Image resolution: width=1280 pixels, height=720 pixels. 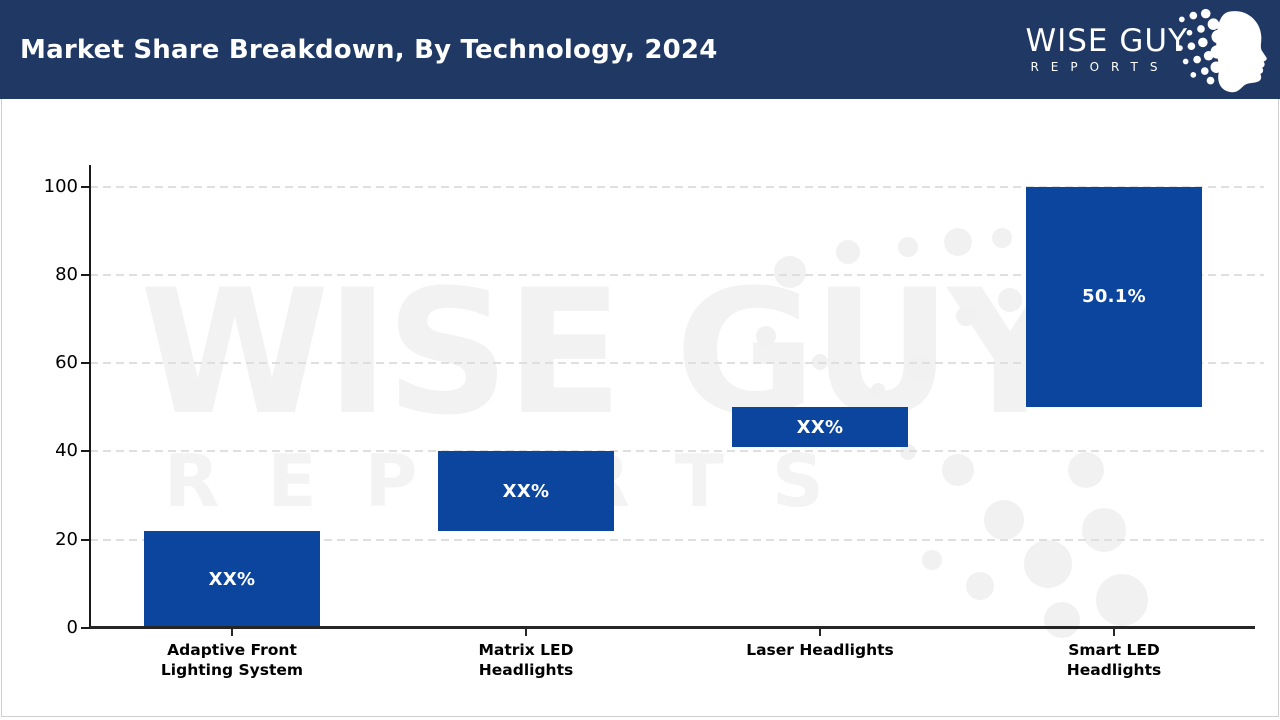 What do you see at coordinates (1106, 41) in the screenshot?
I see `logo-wiseguy-text: WISE GUY` at bounding box center [1106, 41].